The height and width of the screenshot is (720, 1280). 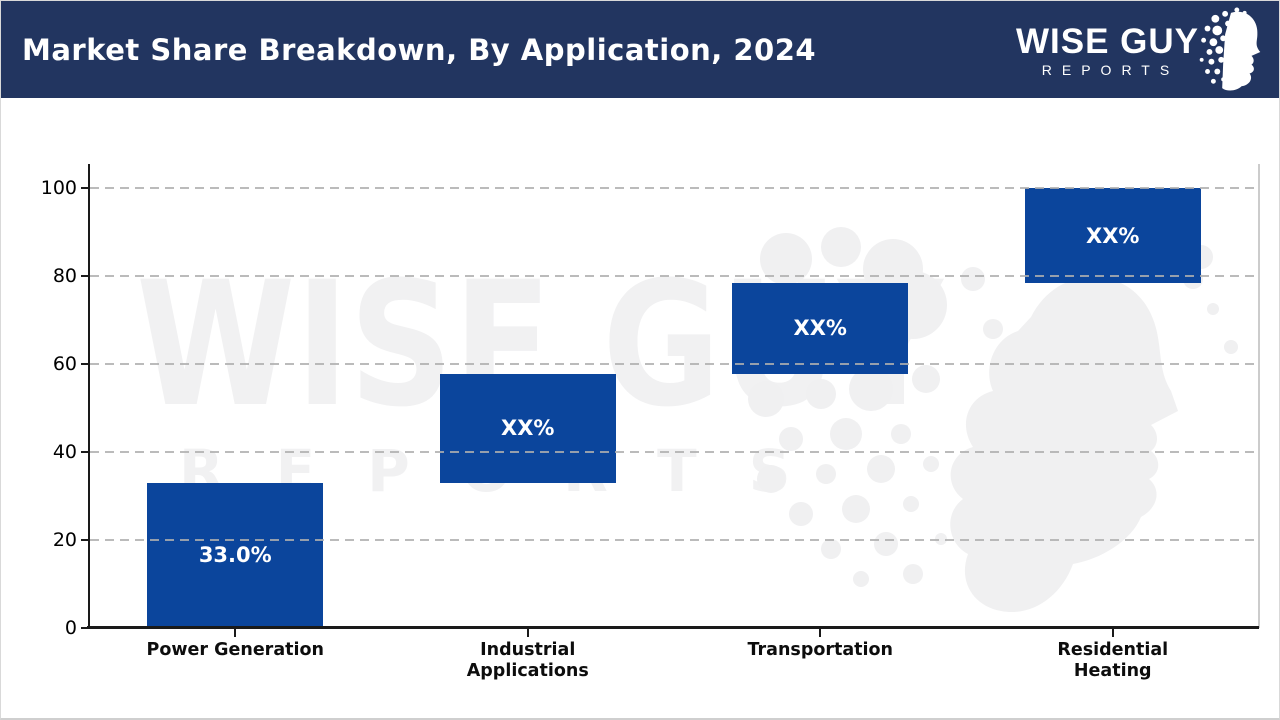 What do you see at coordinates (64, 276) in the screenshot?
I see `y-tick-label: 80` at bounding box center [64, 276].